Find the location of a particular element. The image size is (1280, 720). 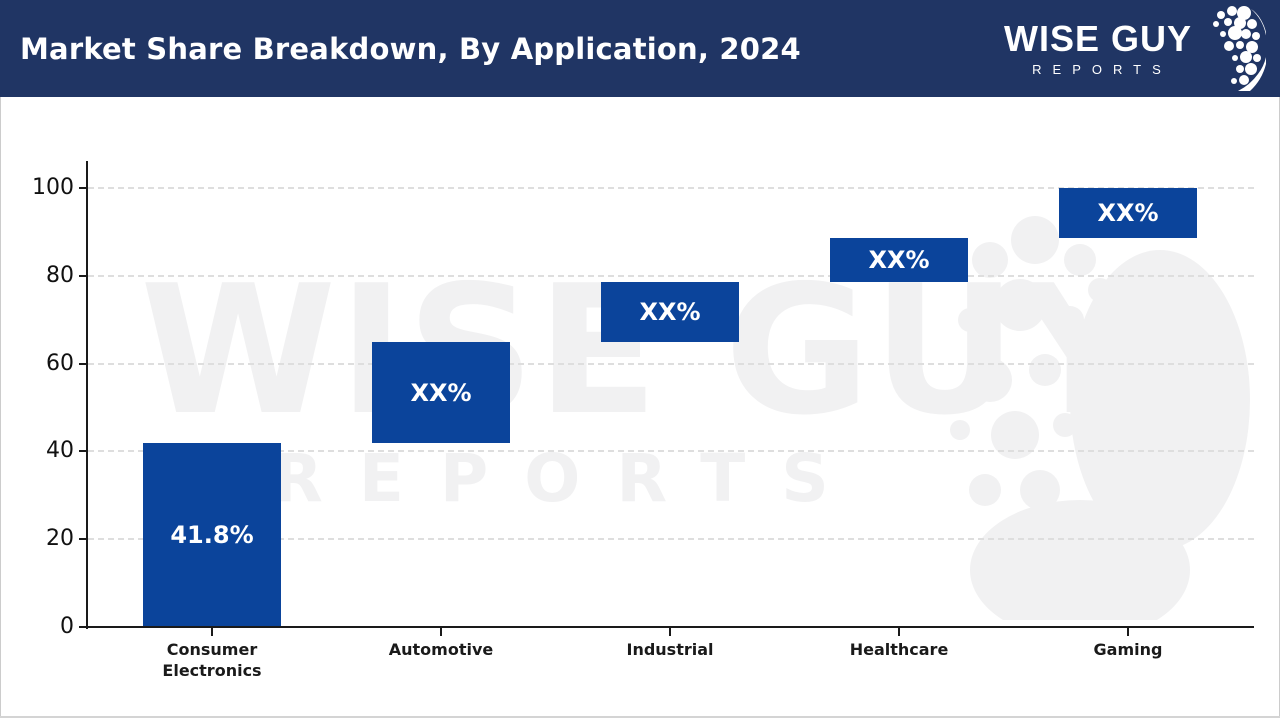

bar-value-label: 41.8% is located at coordinates (212, 535).